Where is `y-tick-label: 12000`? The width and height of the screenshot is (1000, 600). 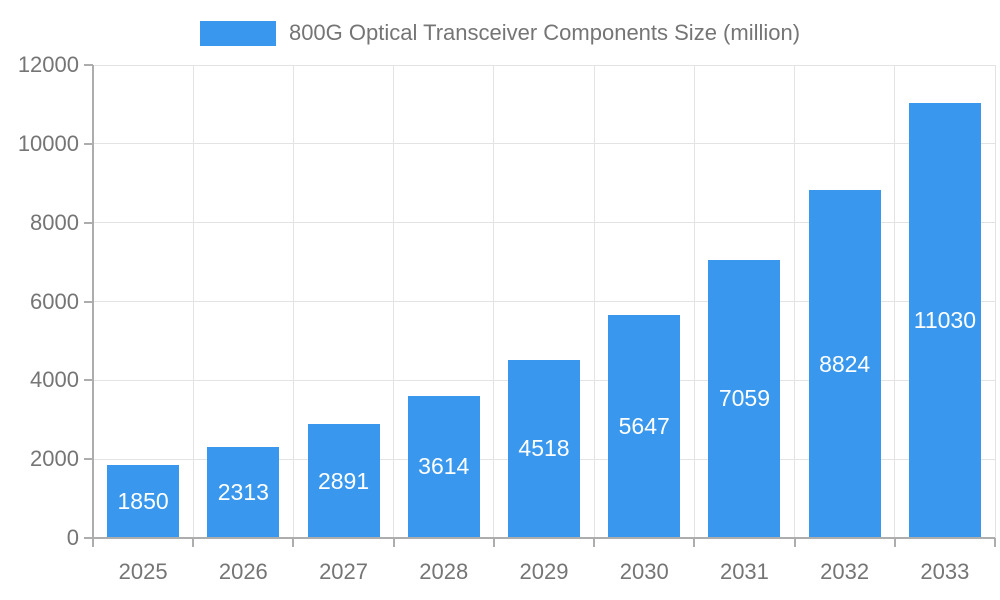
y-tick-label: 12000 is located at coordinates (48, 64).